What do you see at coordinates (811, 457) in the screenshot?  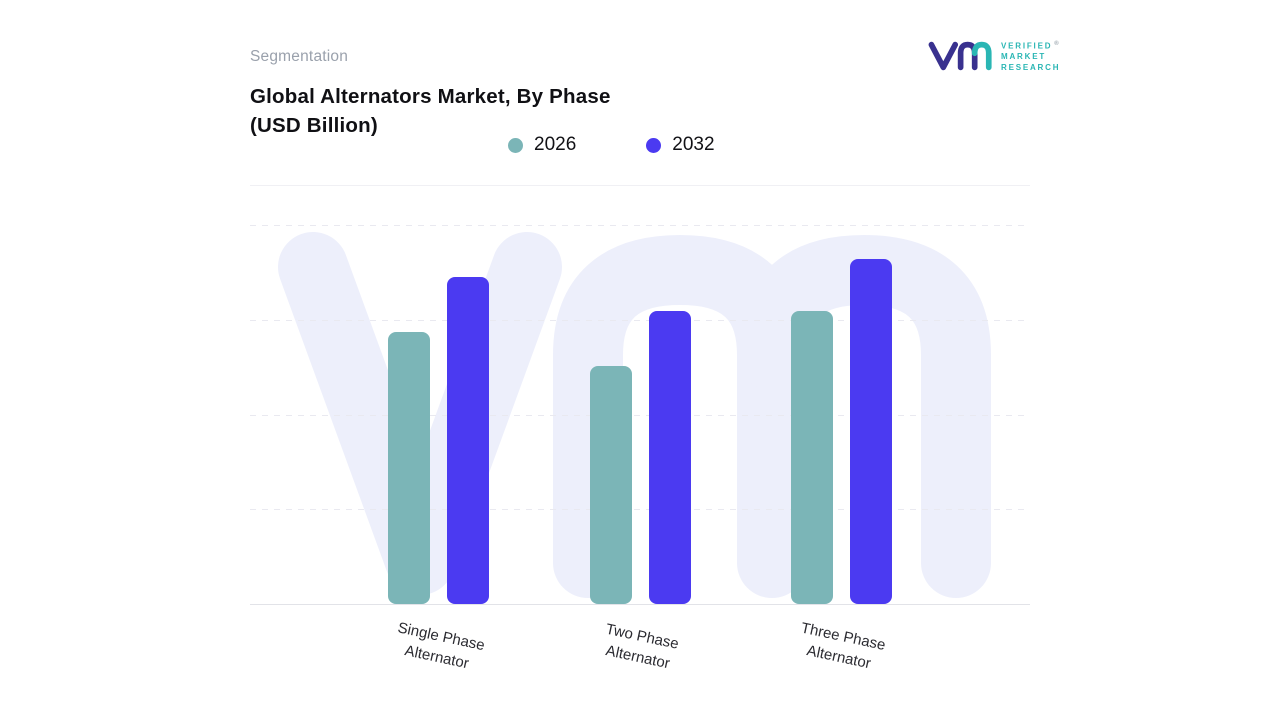 I see `bar-2026-three-phase-alternator` at bounding box center [811, 457].